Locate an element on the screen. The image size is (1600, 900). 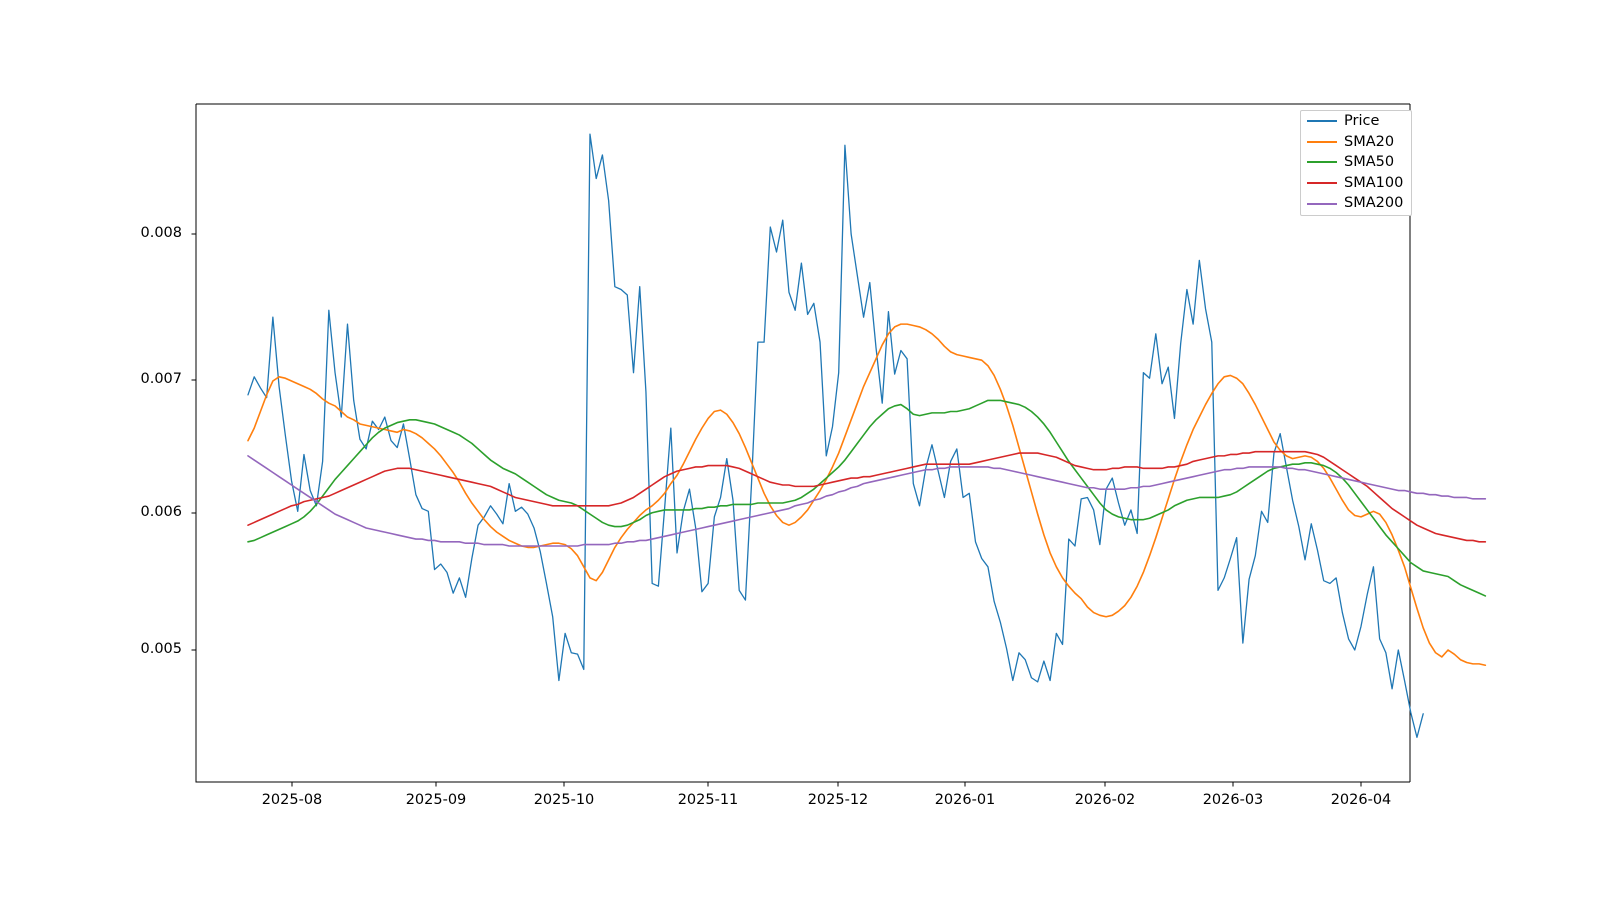
legend-label: SMA100 is located at coordinates (1374, 182).